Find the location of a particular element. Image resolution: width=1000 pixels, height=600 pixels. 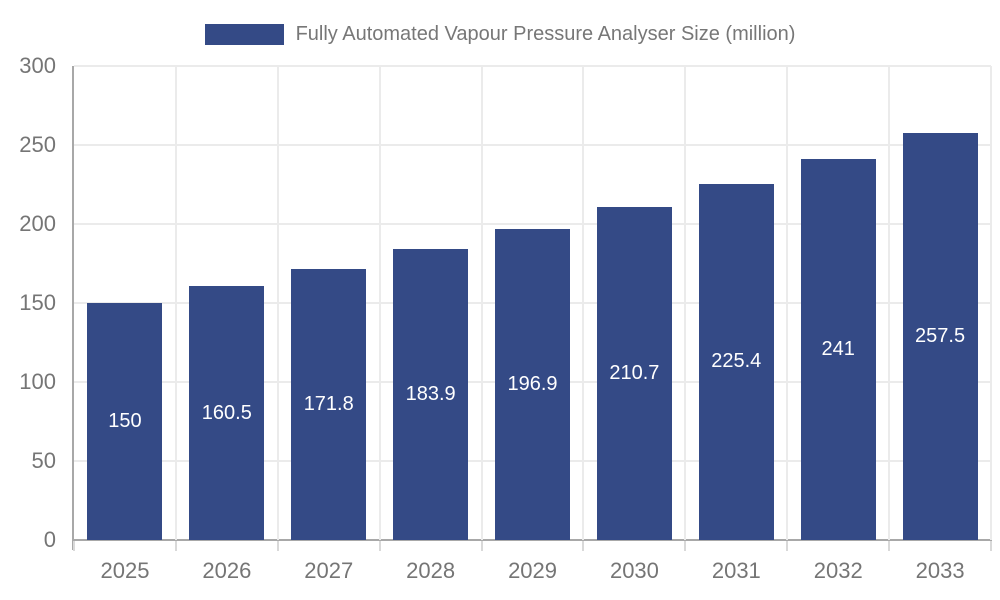

bar: 150 is located at coordinates (125, 421).